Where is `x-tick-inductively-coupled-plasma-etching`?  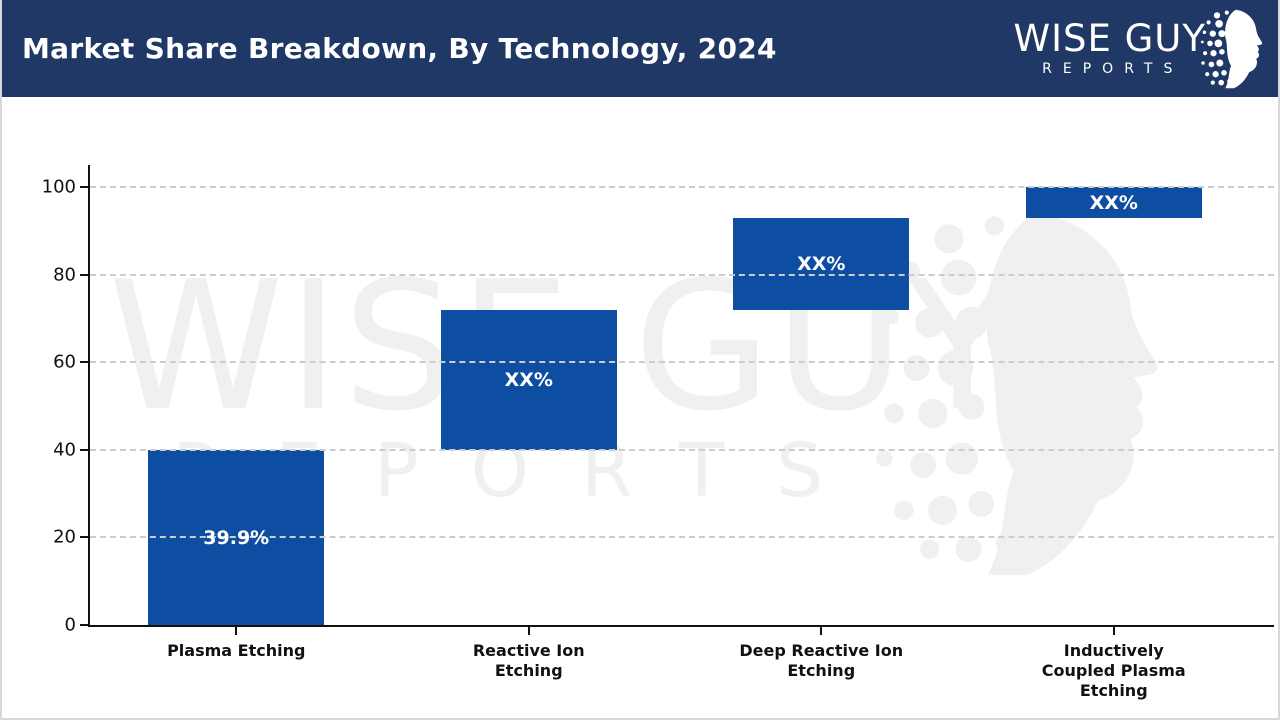
x-tick-inductively-coupled-plasma-etching is located at coordinates (1113, 631).